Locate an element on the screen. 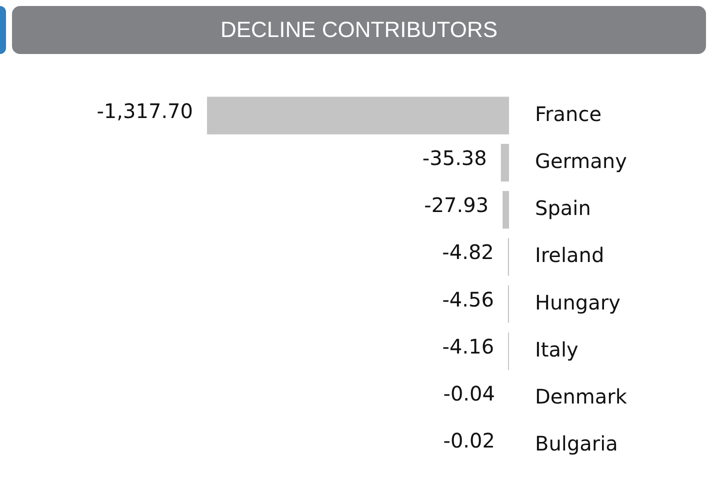  data-label: -0.04 is located at coordinates (469, 394).